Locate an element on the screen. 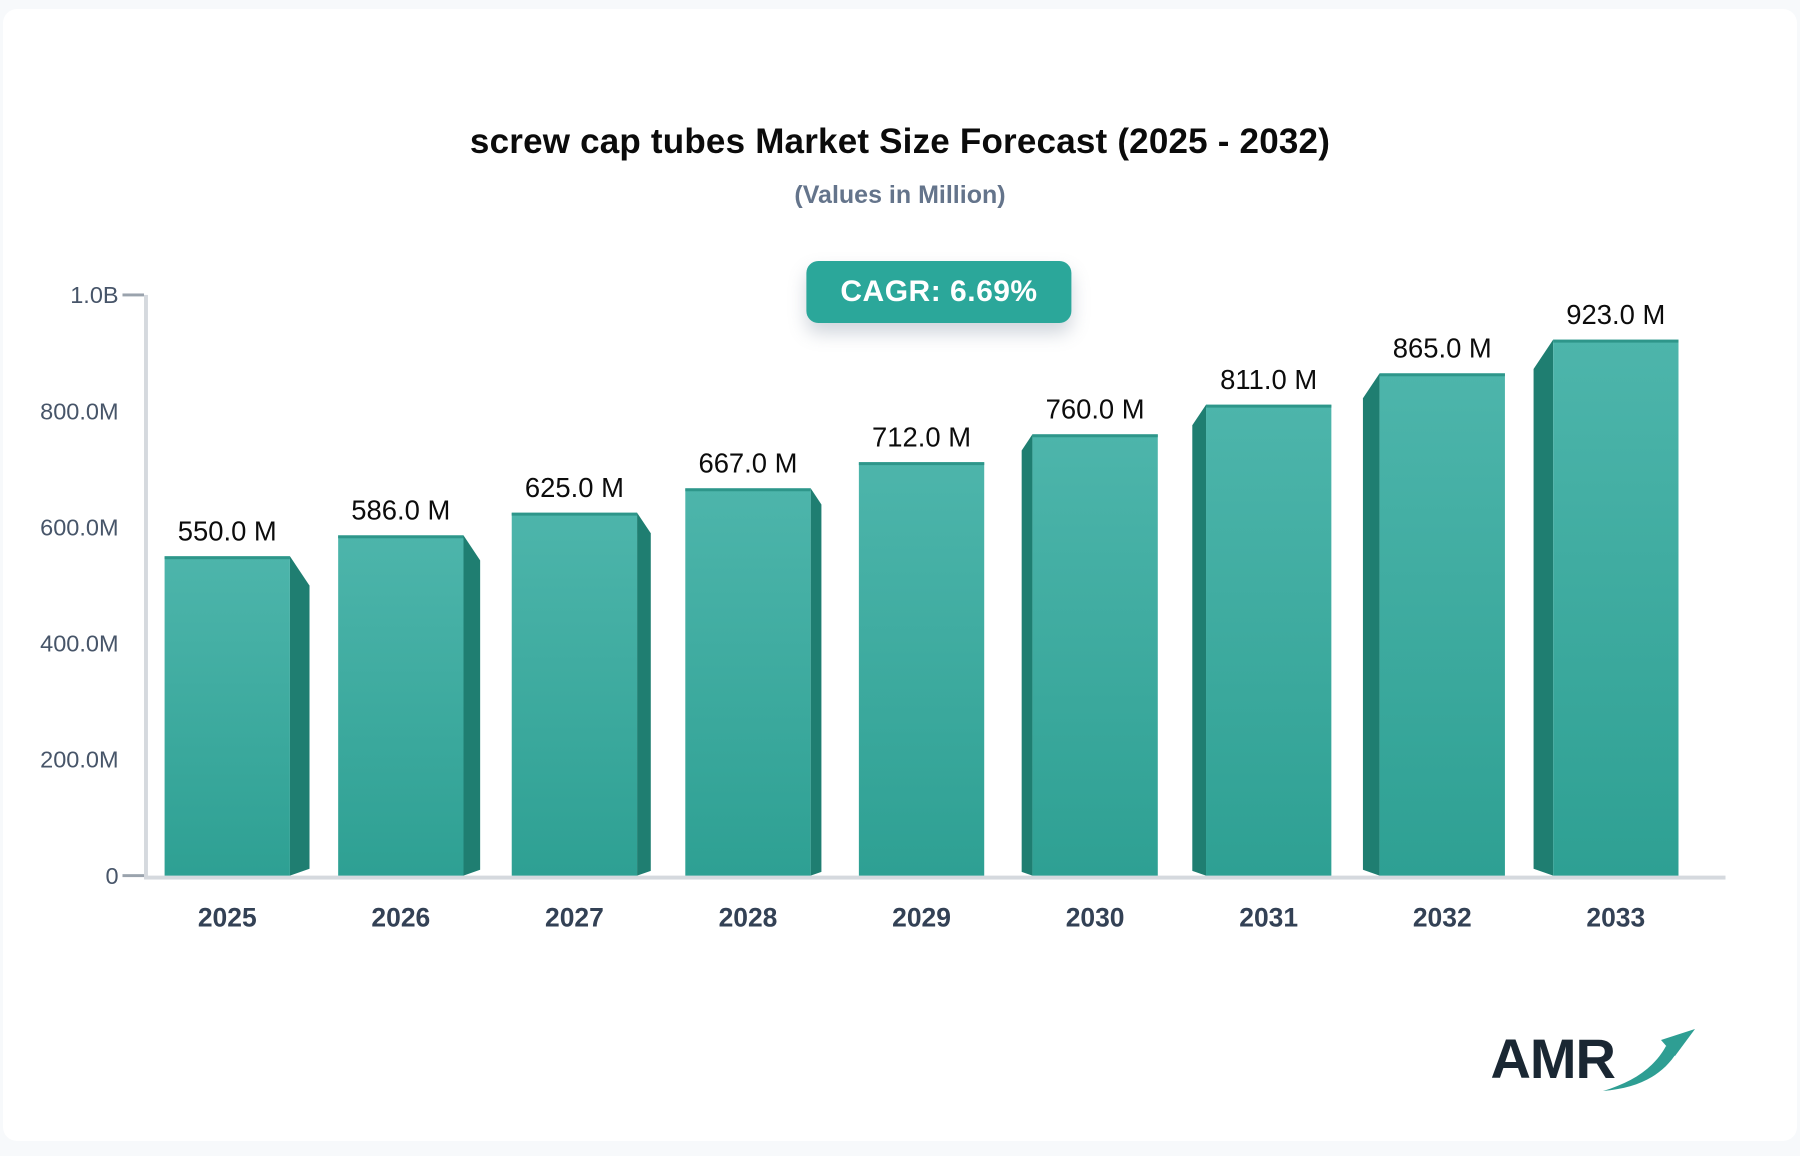 The width and height of the screenshot is (1800, 1156). x-category-label-2029: 2029 is located at coordinates (921, 918).